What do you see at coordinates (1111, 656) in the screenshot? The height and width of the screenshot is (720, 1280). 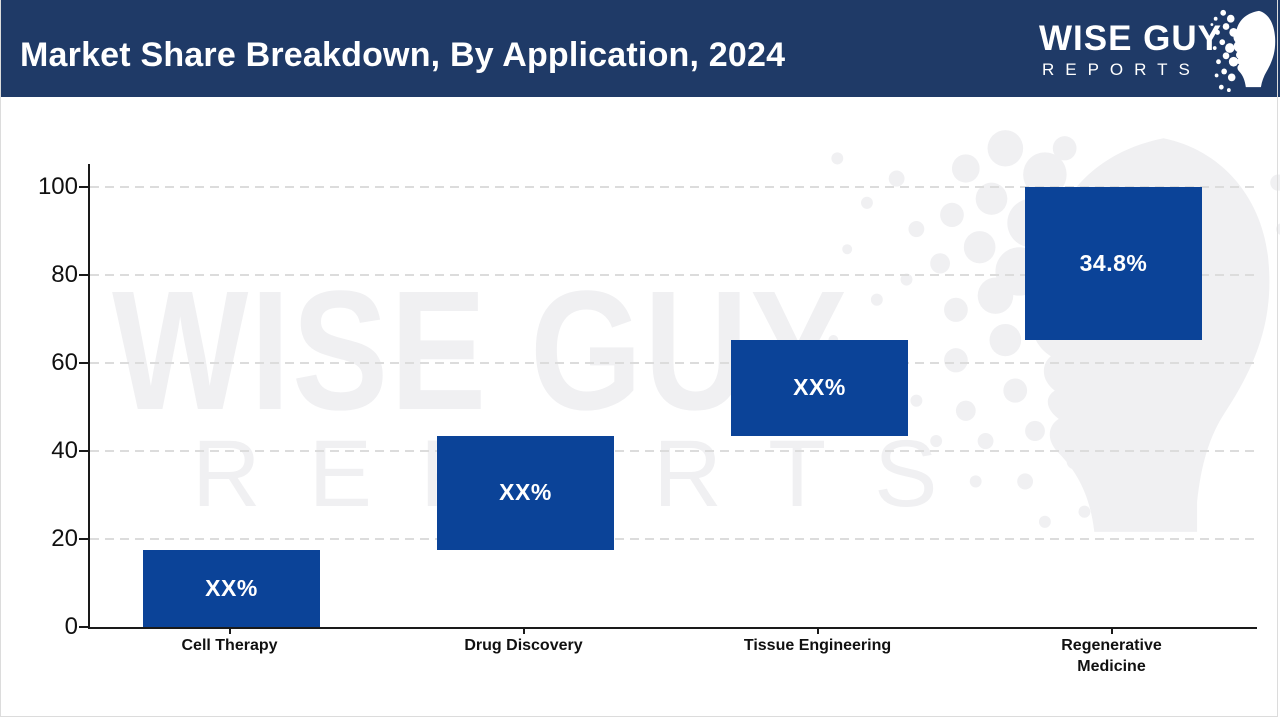 I see `category-label: Regenerative Medicine` at bounding box center [1111, 656].